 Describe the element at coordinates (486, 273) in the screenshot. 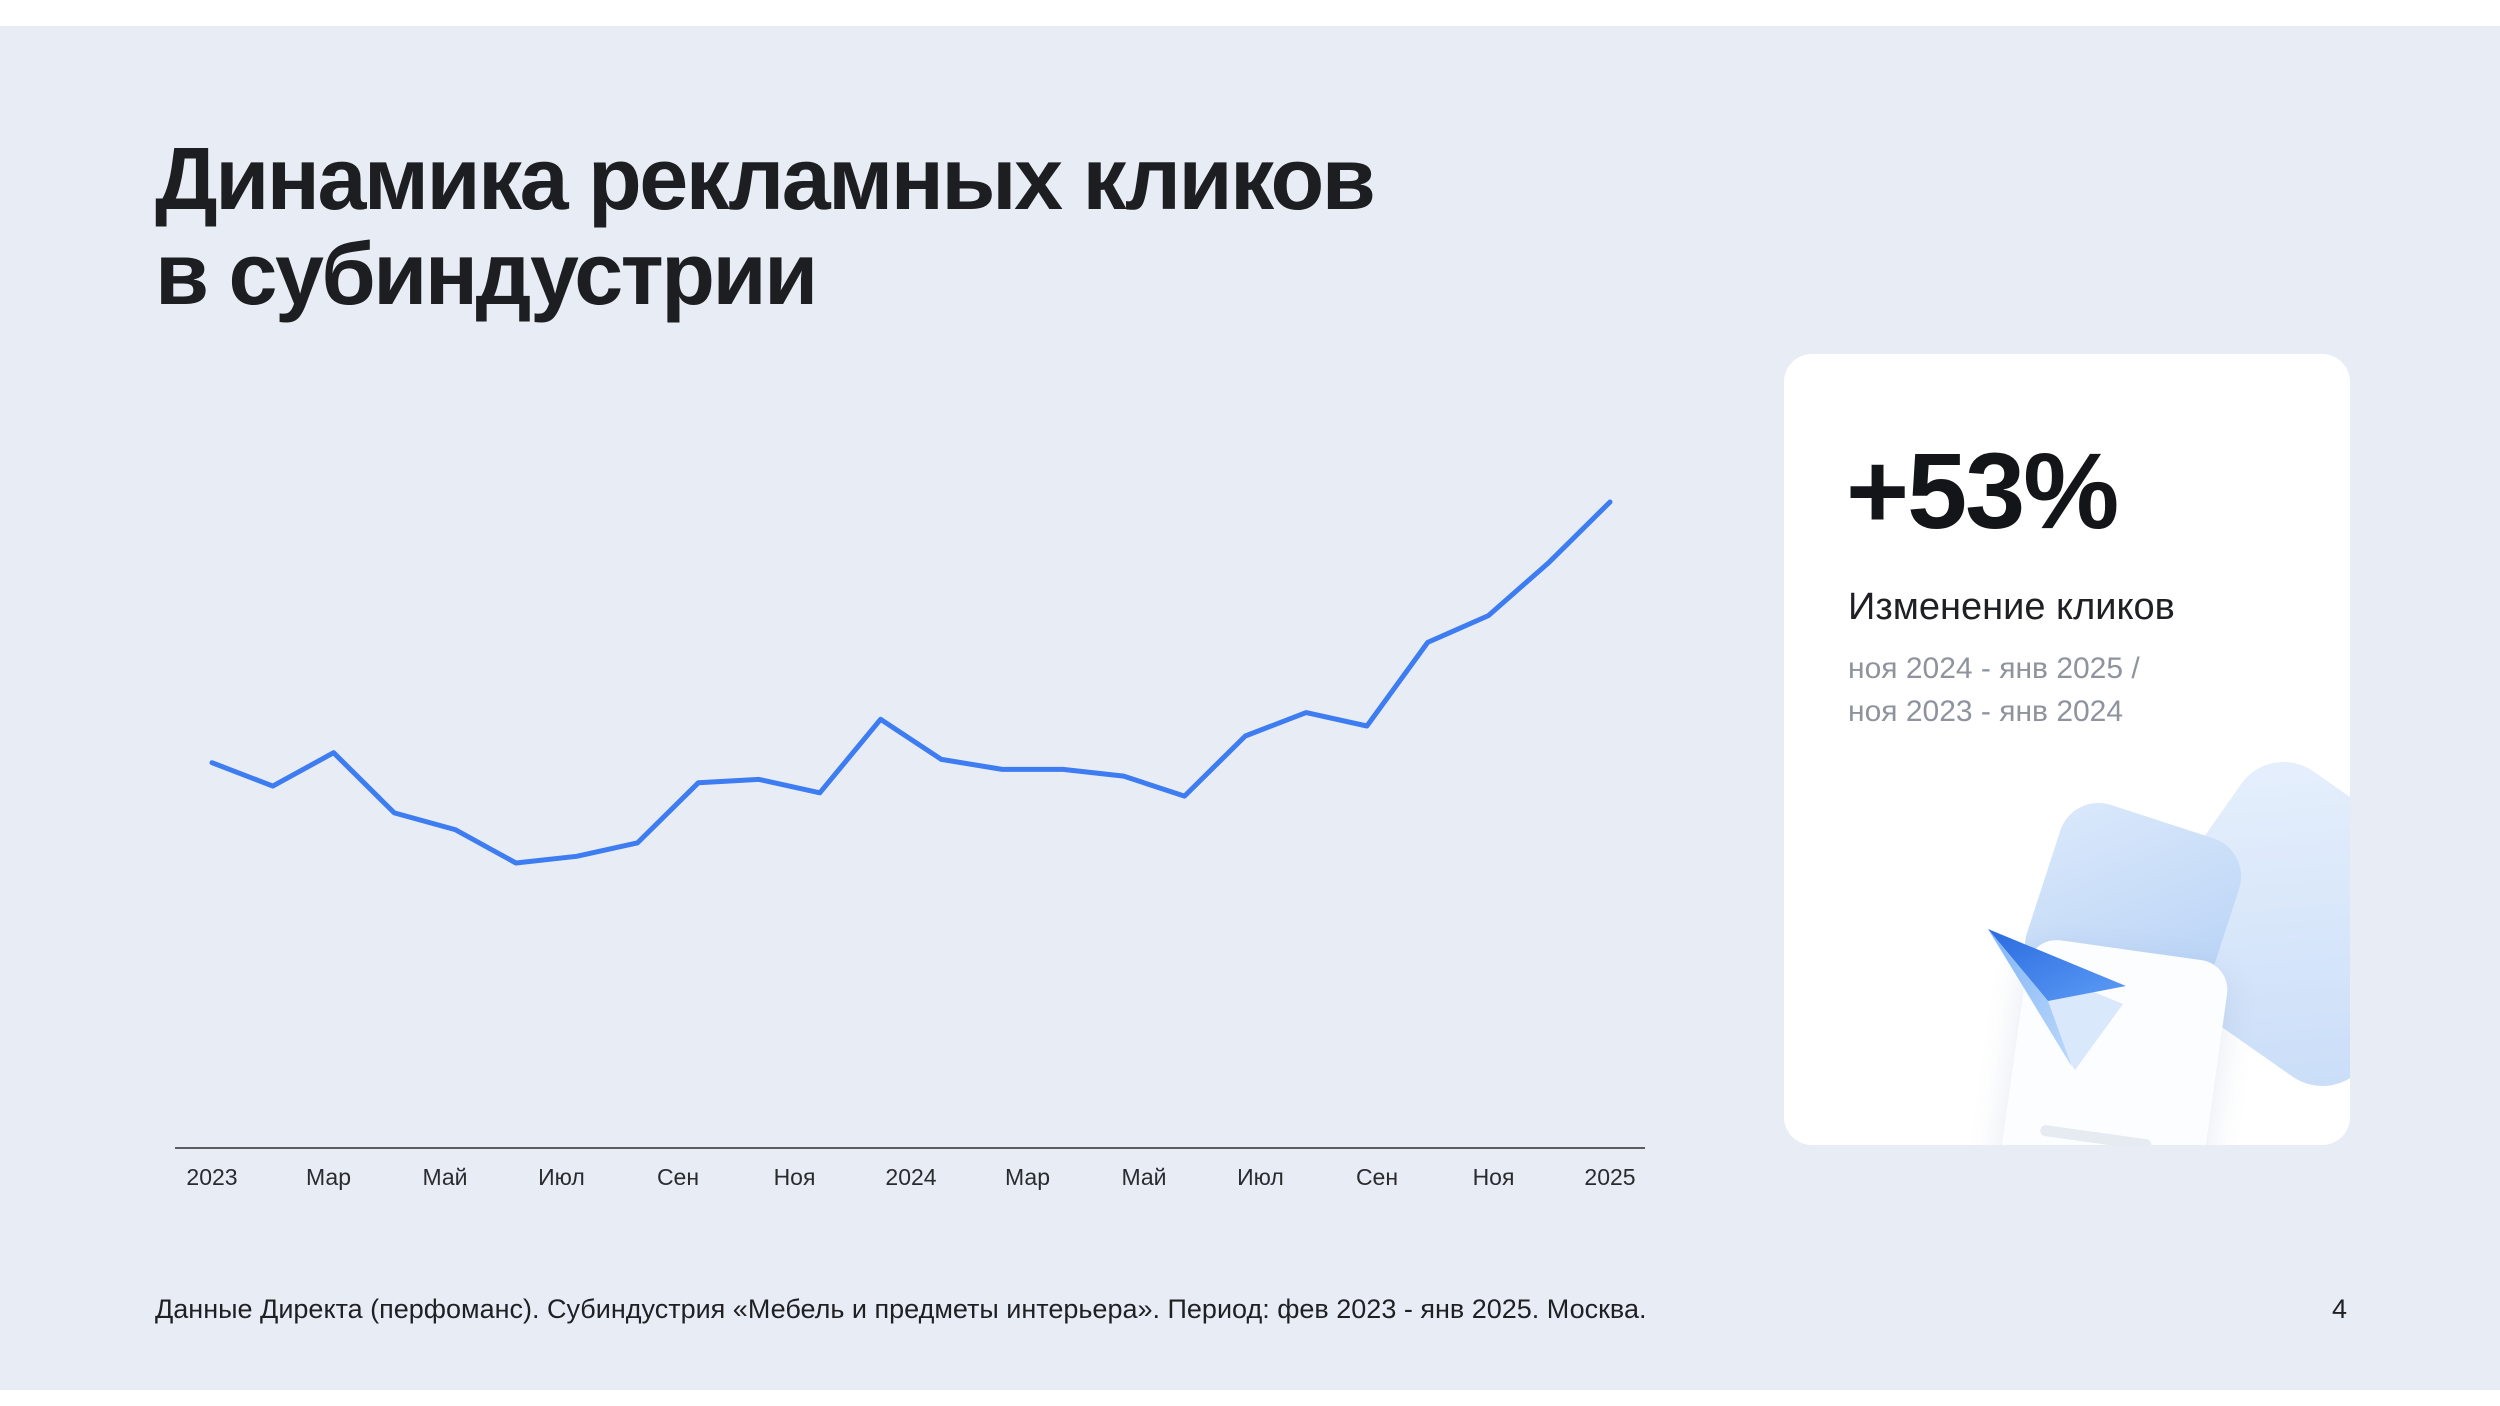

I see `page-title-line-2: в субиндустрии` at that location.